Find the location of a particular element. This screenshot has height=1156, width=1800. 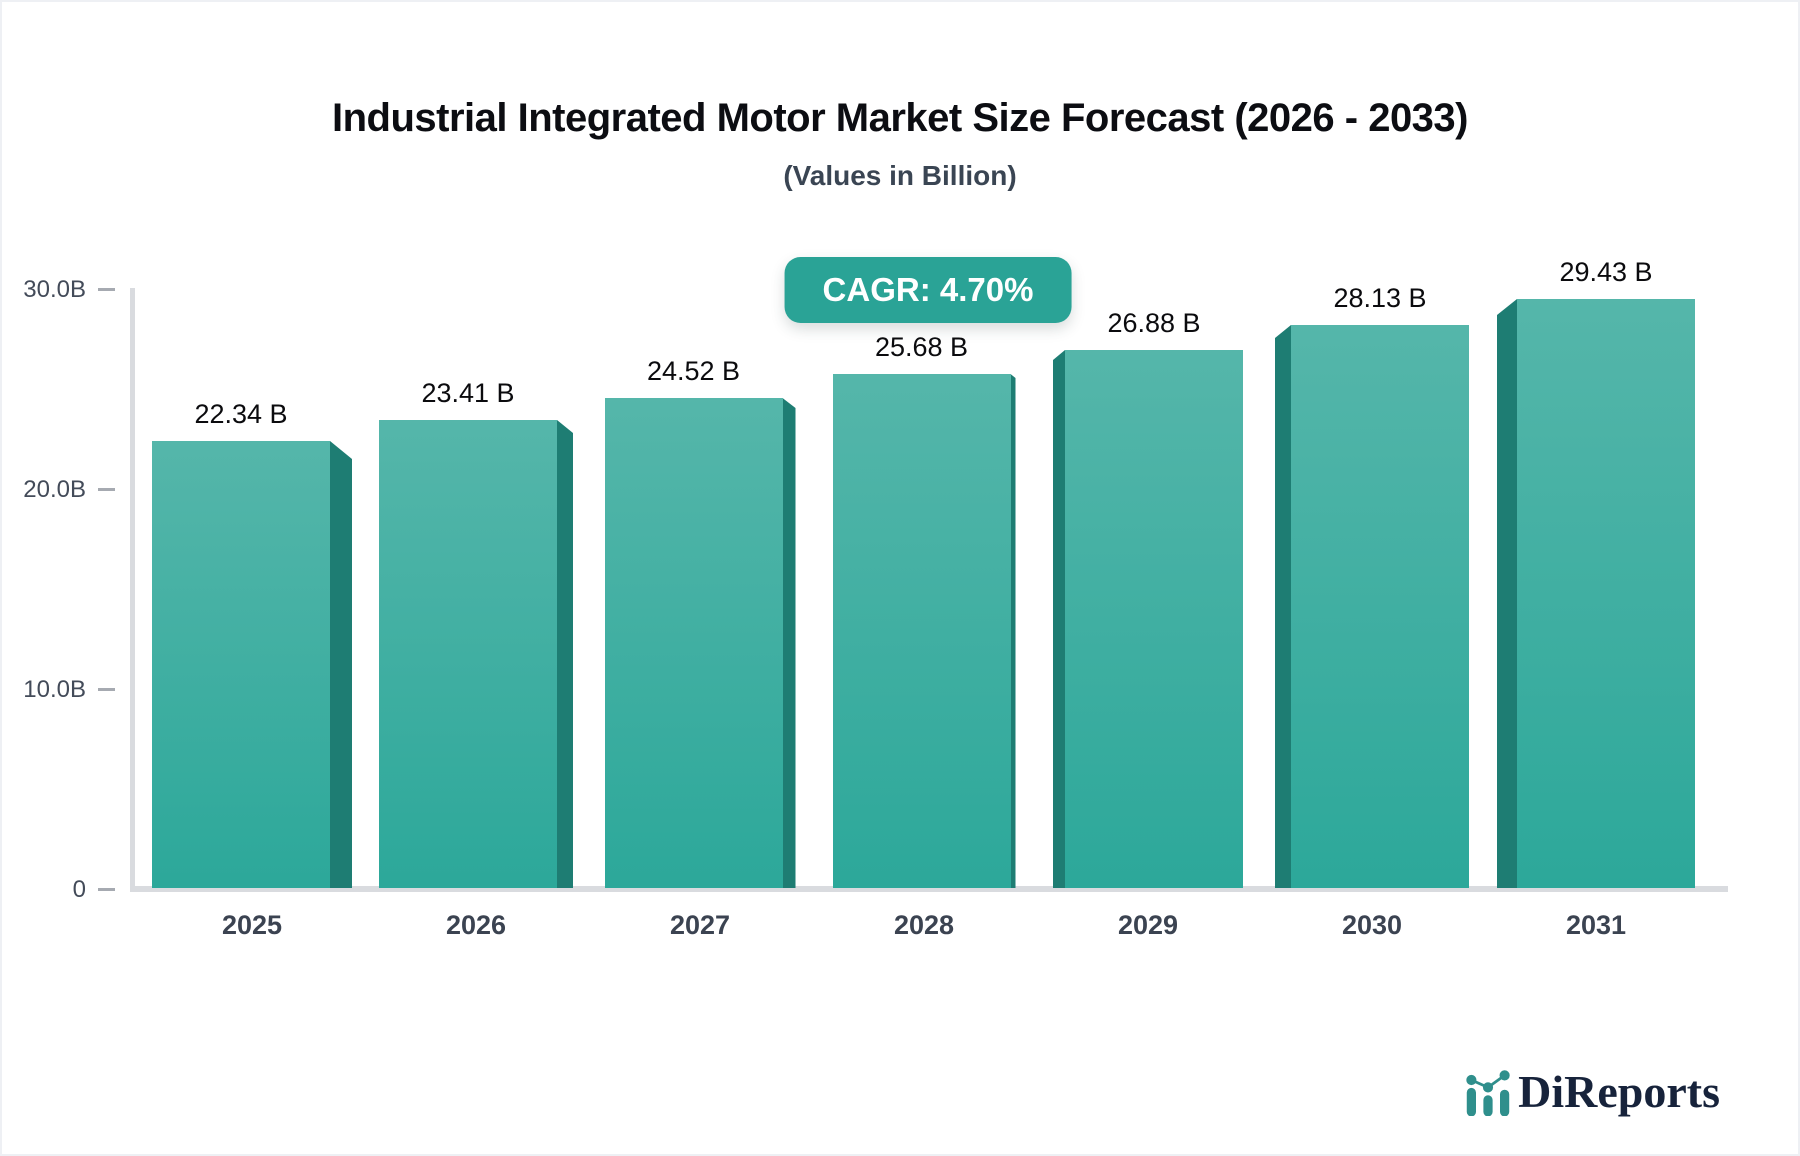

chart-subtitle: (Values in Billion) is located at coordinates (900, 175).